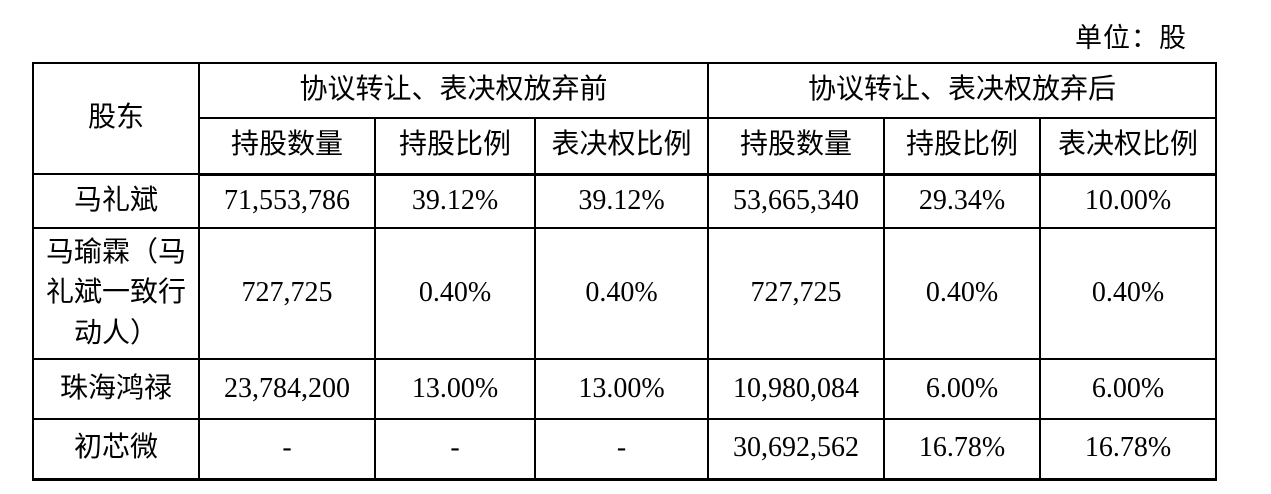 This screenshot has width=1271, height=494. Describe the element at coordinates (455, 389) in the screenshot. I see `cell-before-share-ratio: 13.00%` at that location.